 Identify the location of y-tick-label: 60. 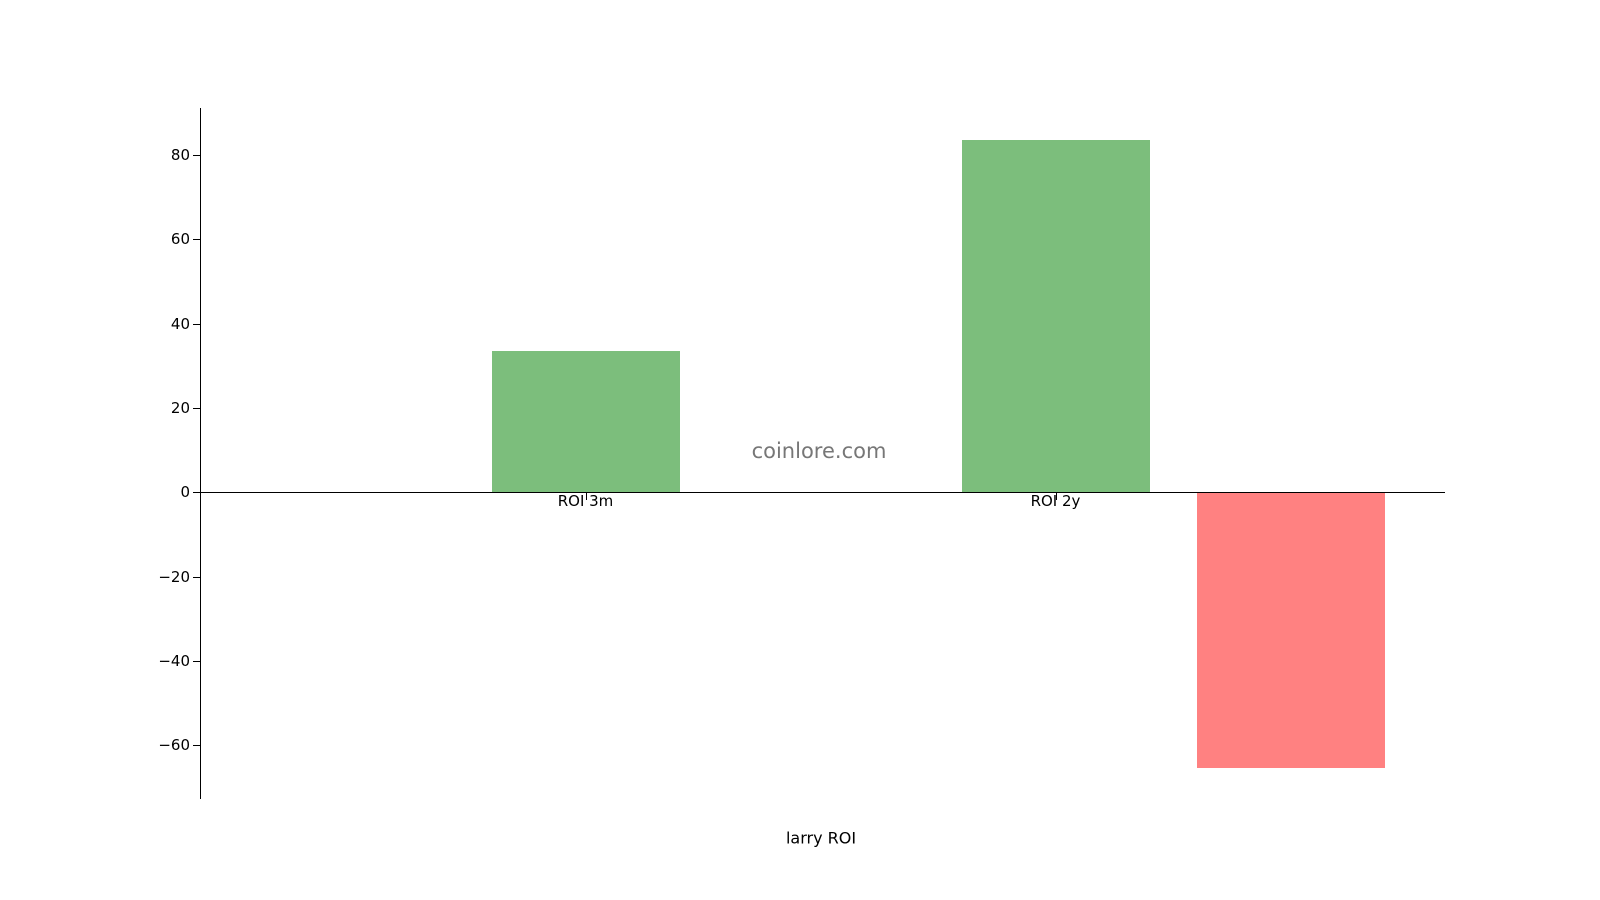
(180, 239).